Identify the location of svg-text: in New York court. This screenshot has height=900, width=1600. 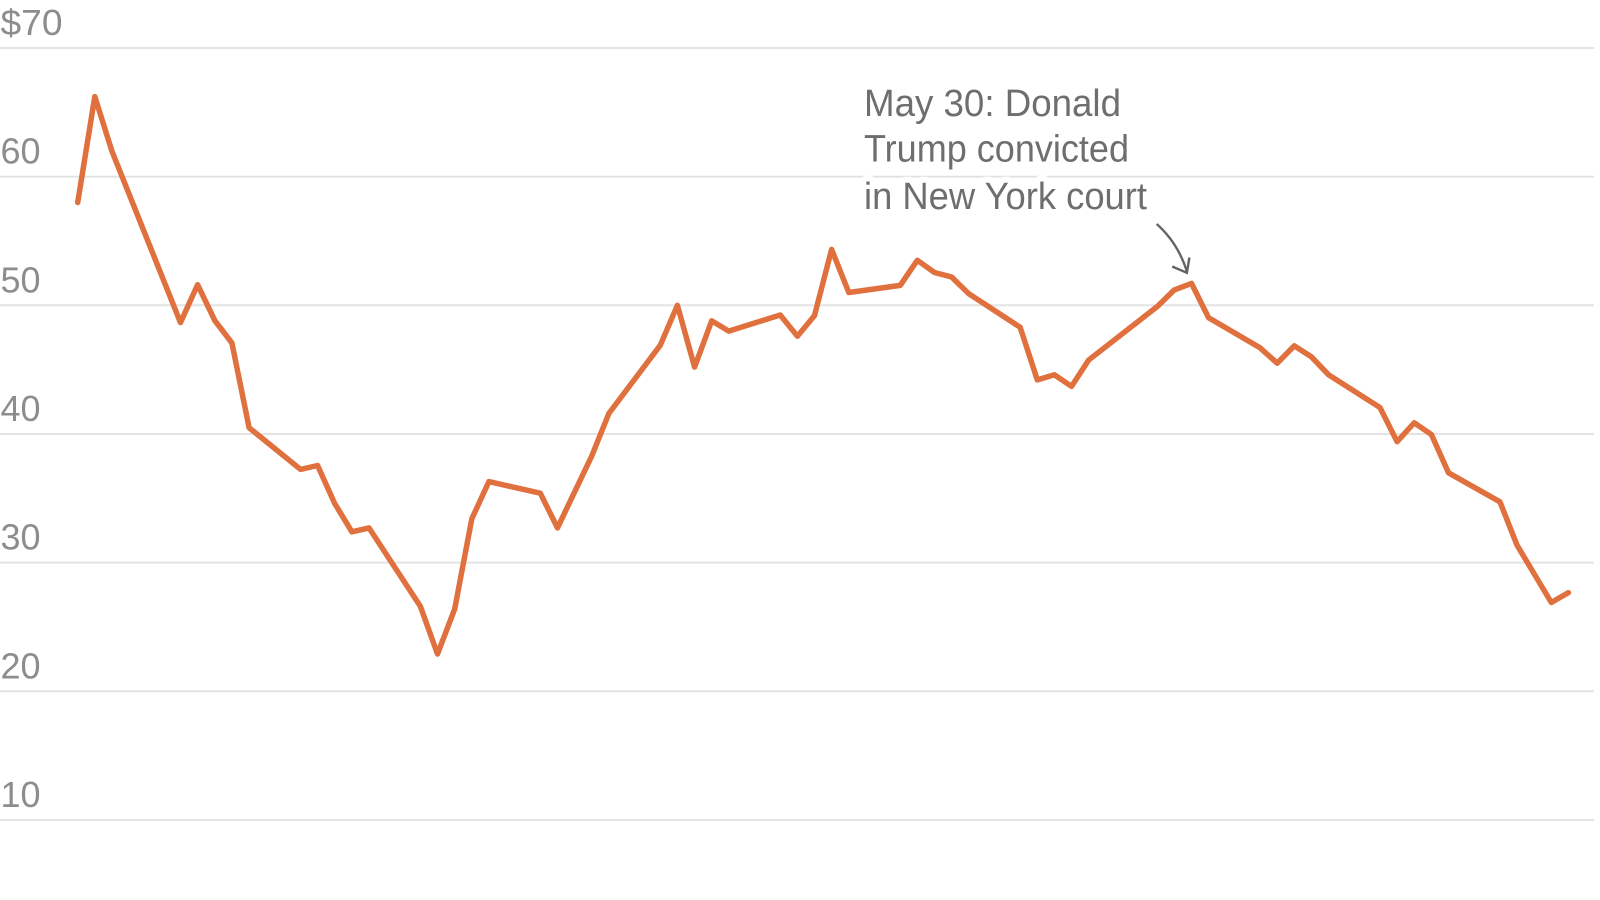
(1005, 197).